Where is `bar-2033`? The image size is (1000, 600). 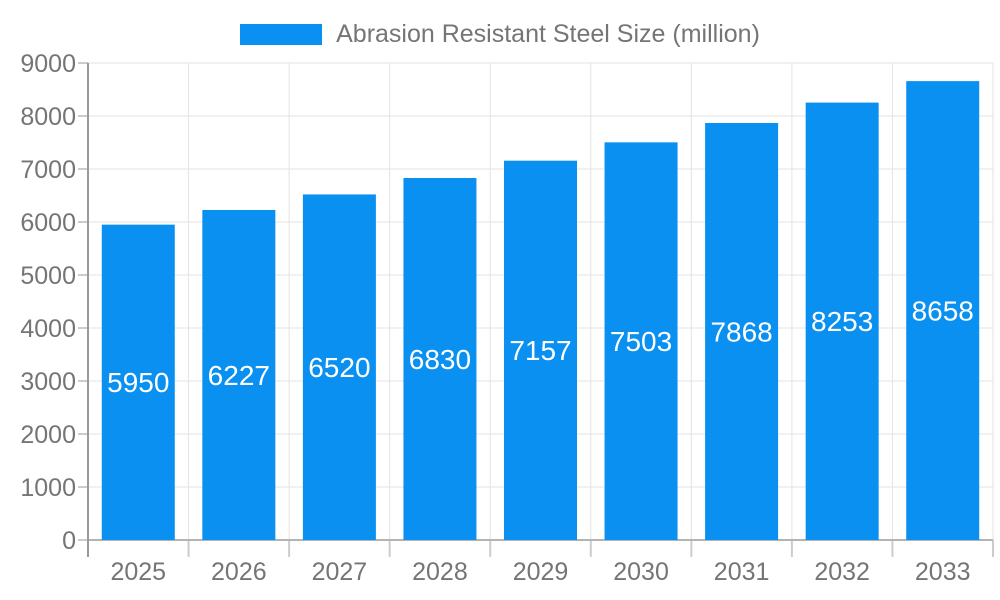 bar-2033 is located at coordinates (943, 310).